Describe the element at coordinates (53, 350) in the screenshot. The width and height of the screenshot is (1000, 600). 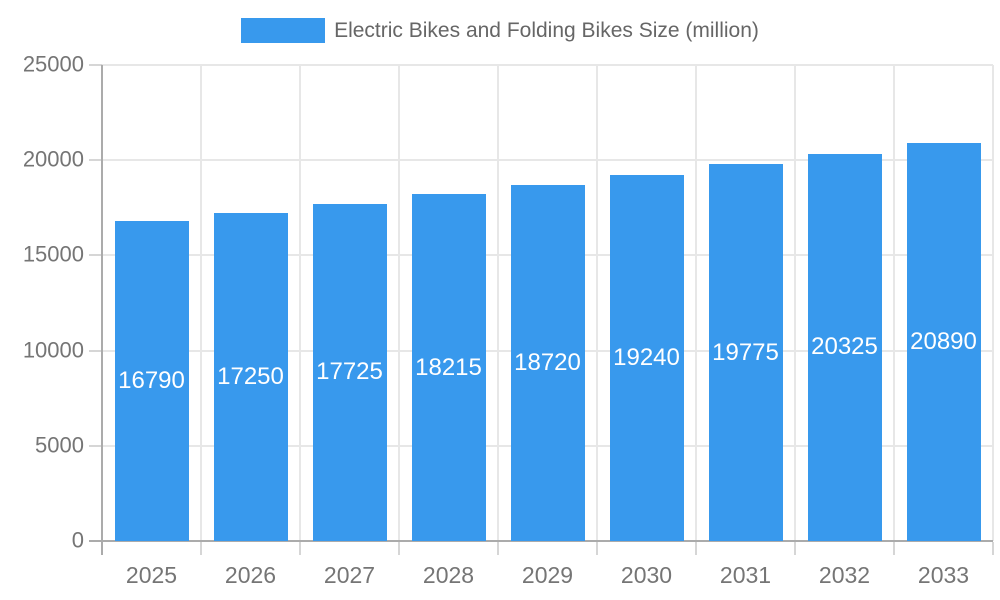
I see `y-axis-tick-label: 10000` at that location.